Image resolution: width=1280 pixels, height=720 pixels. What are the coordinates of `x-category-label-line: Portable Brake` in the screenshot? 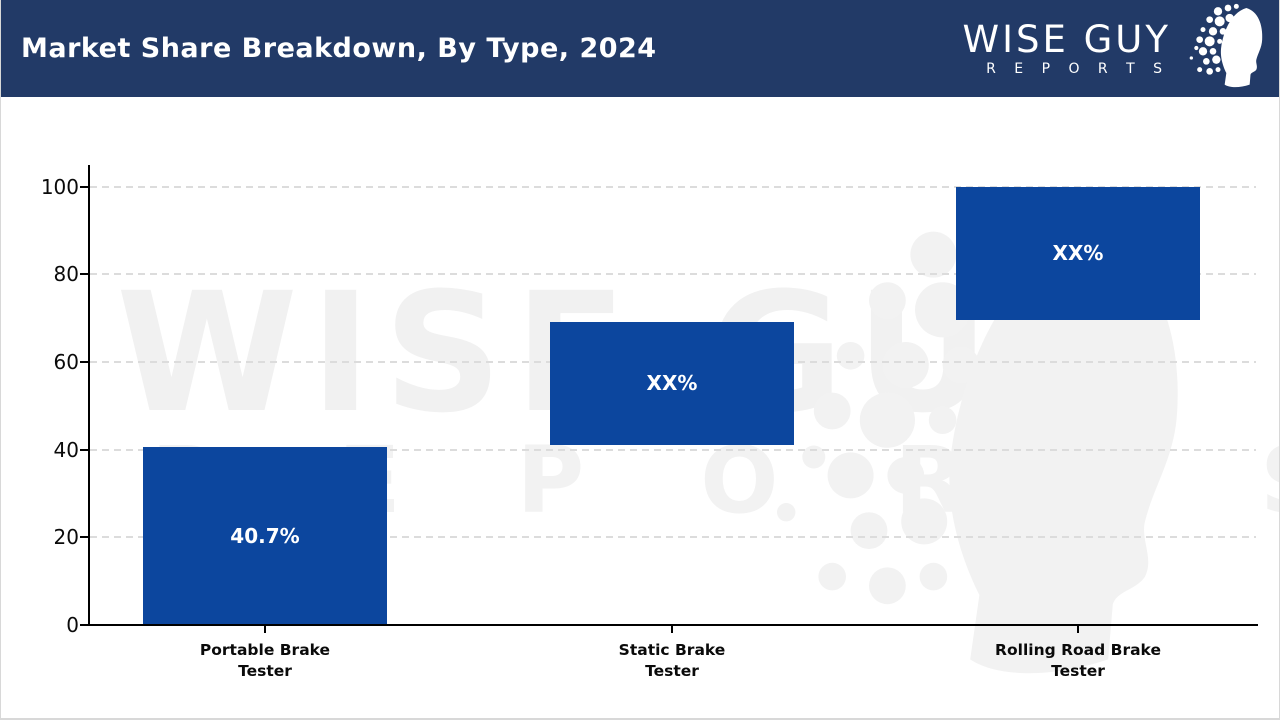 It's located at (265, 650).